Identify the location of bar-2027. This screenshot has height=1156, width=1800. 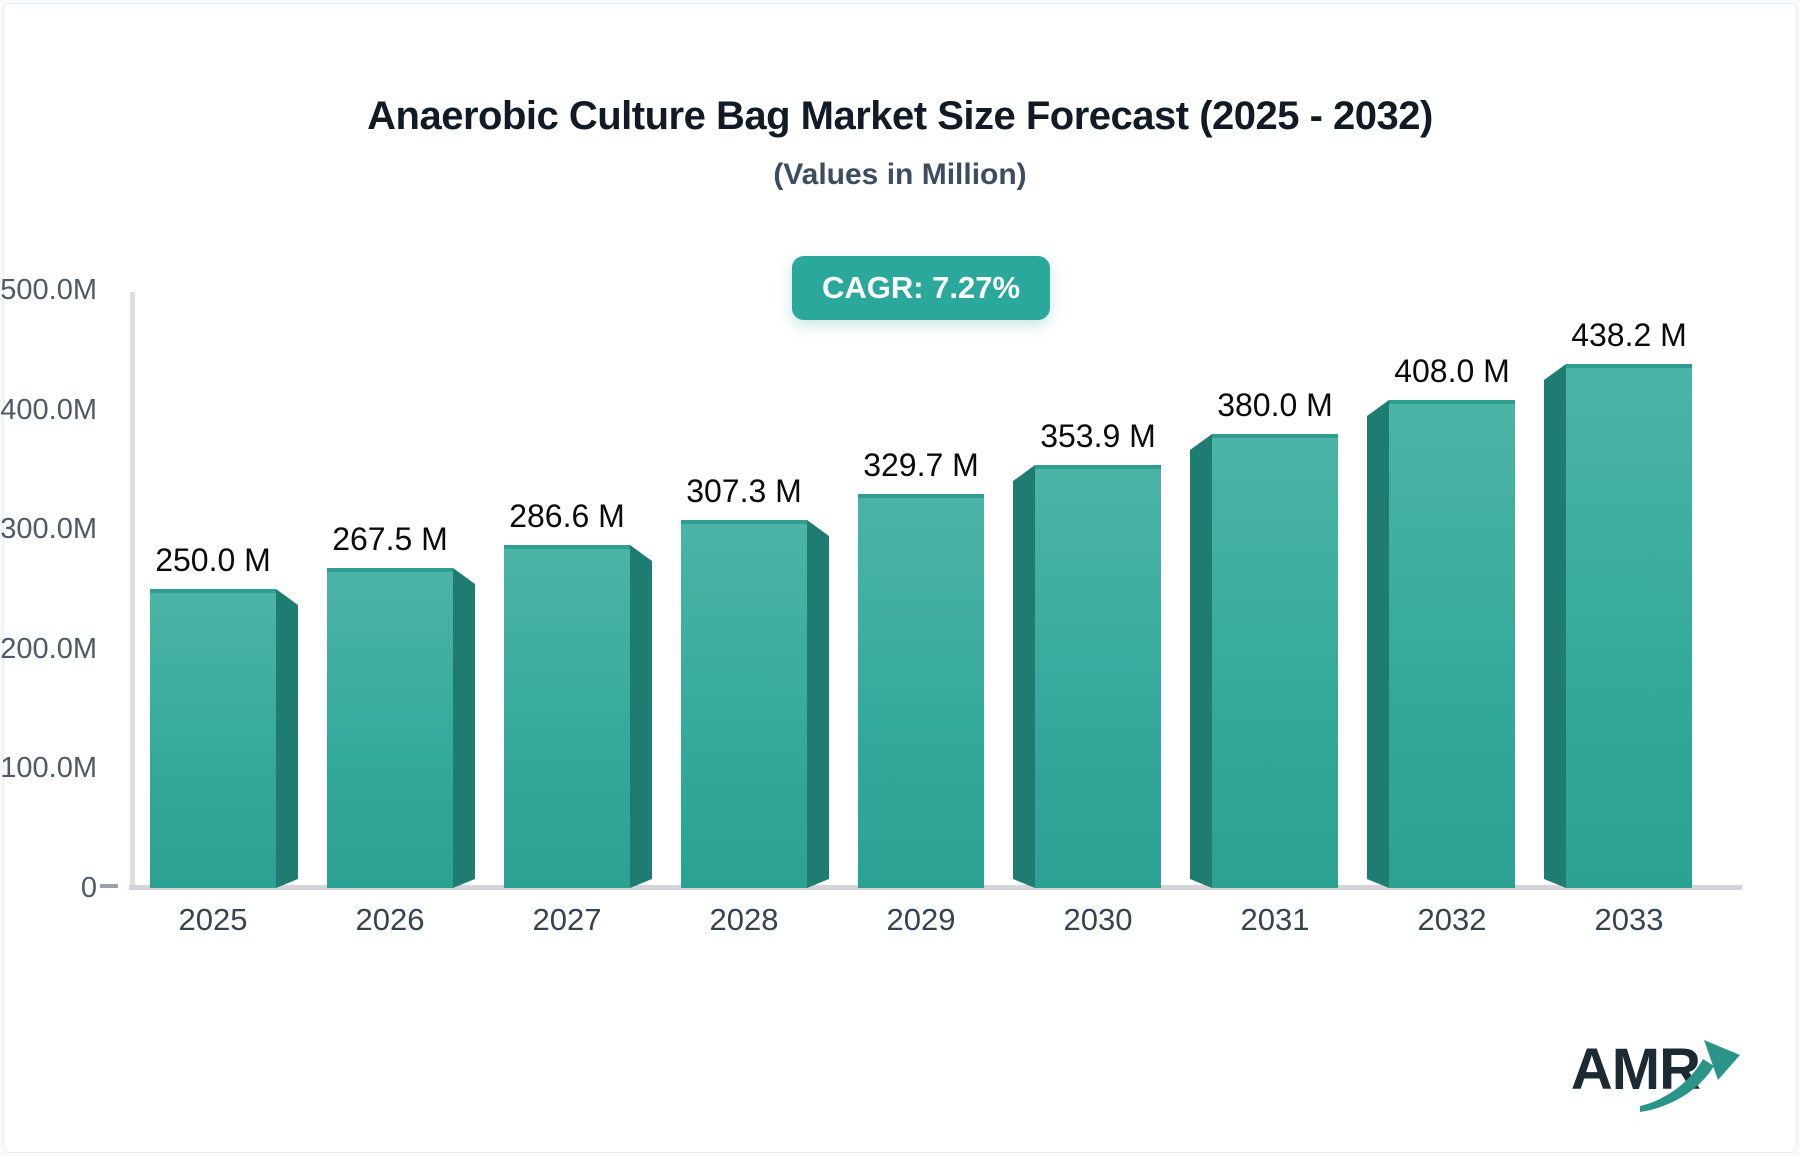
(567, 716).